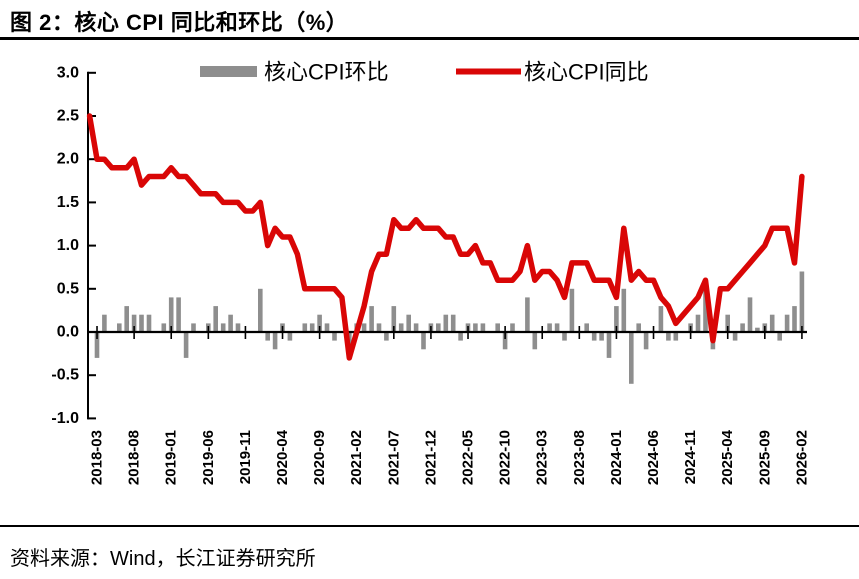 The width and height of the screenshot is (859, 579). I want to click on y-tick-label: 0.0, so click(68, 332).